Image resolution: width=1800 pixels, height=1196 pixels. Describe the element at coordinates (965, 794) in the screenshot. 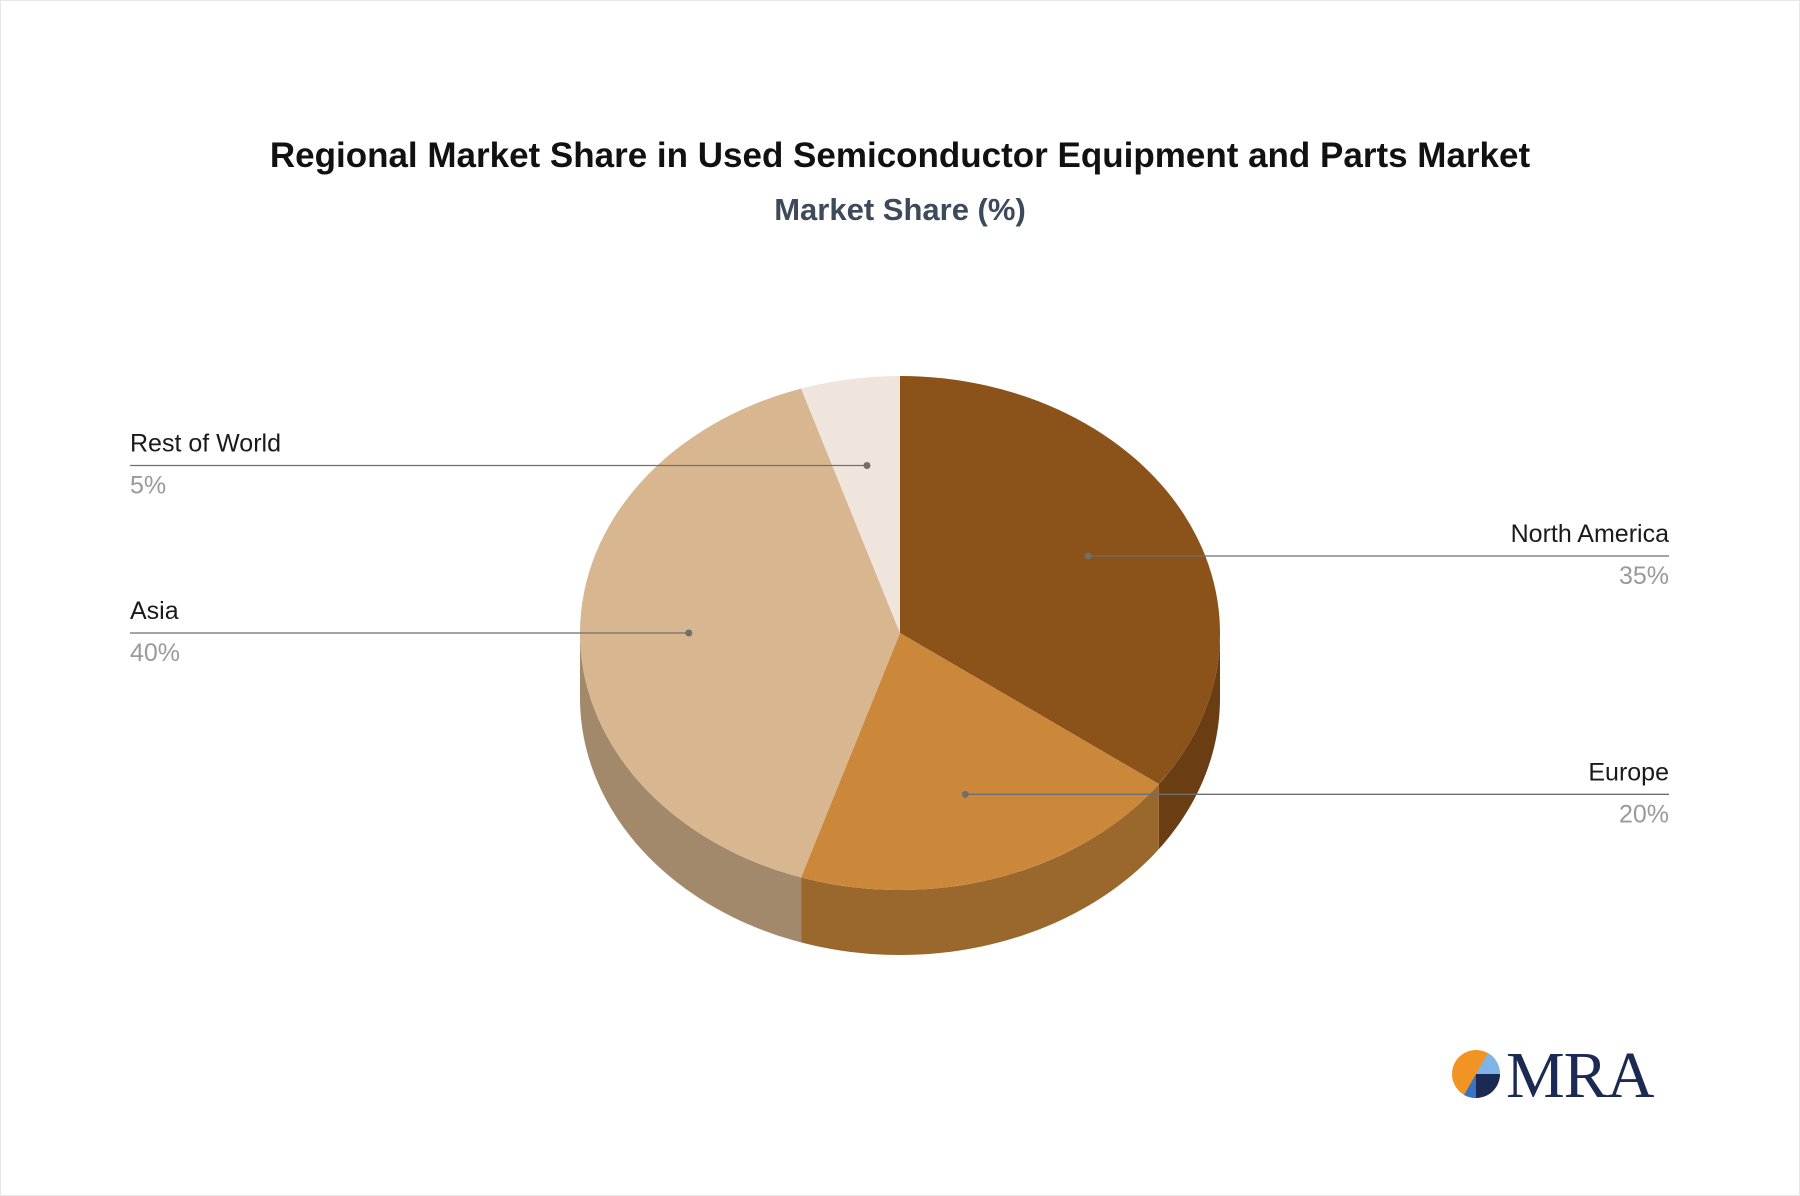

I see `leader-dot-europe` at that location.